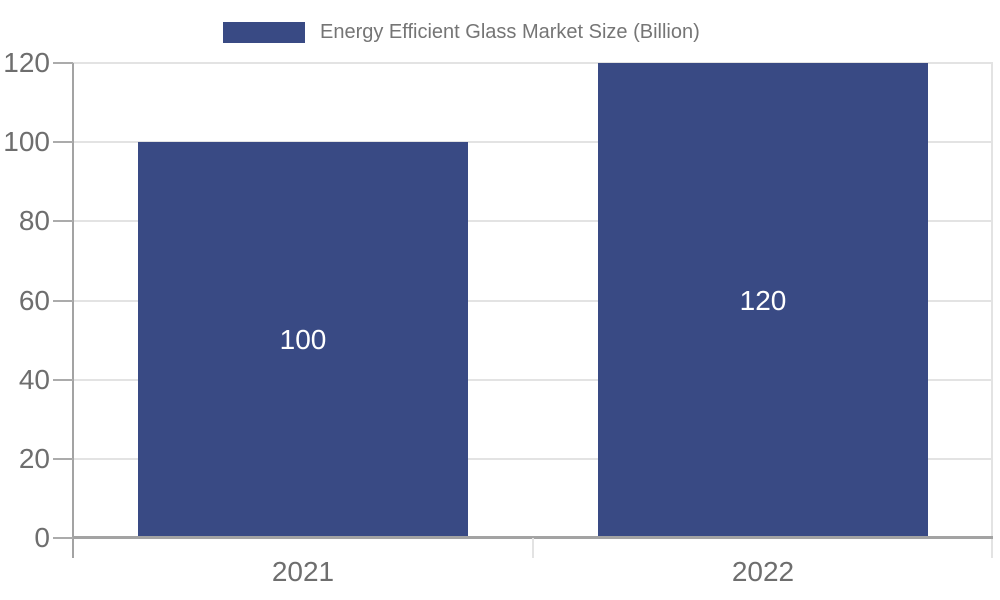  What do you see at coordinates (34, 300) in the screenshot?
I see `y-tick-label: 60` at bounding box center [34, 300].